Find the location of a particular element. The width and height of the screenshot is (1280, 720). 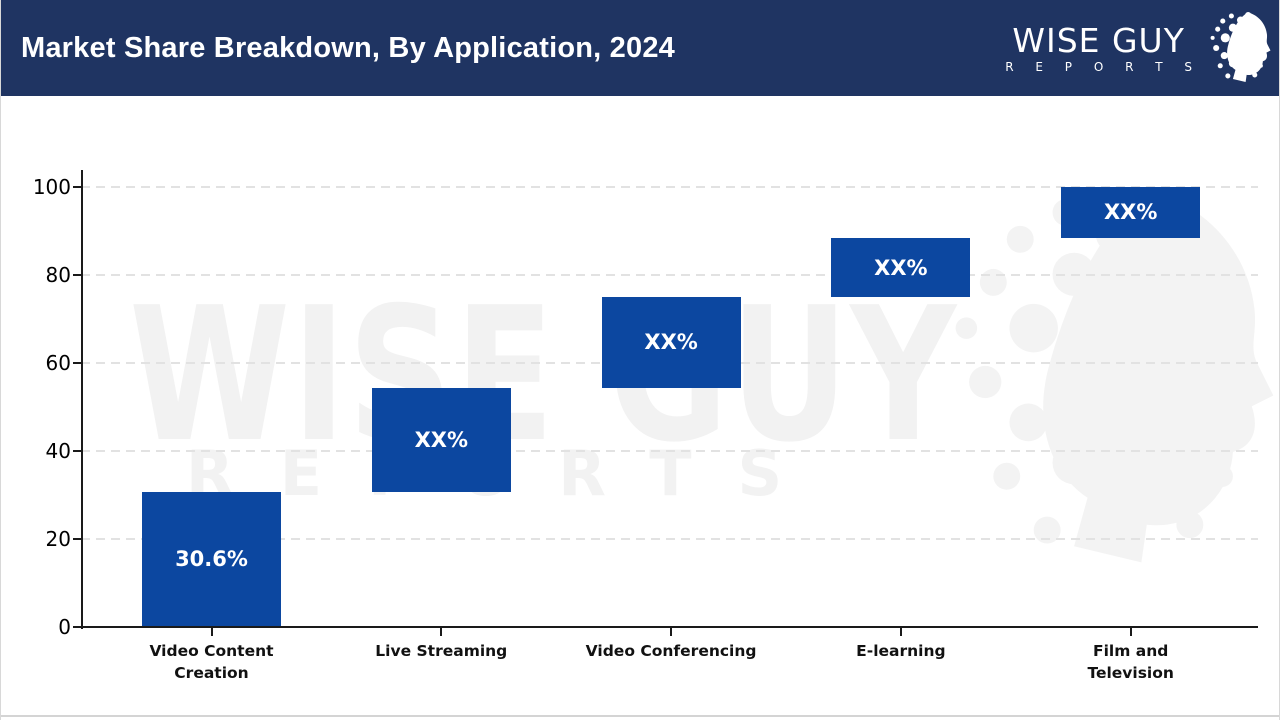

x-category-label: Video Content Creation is located at coordinates (211, 662).